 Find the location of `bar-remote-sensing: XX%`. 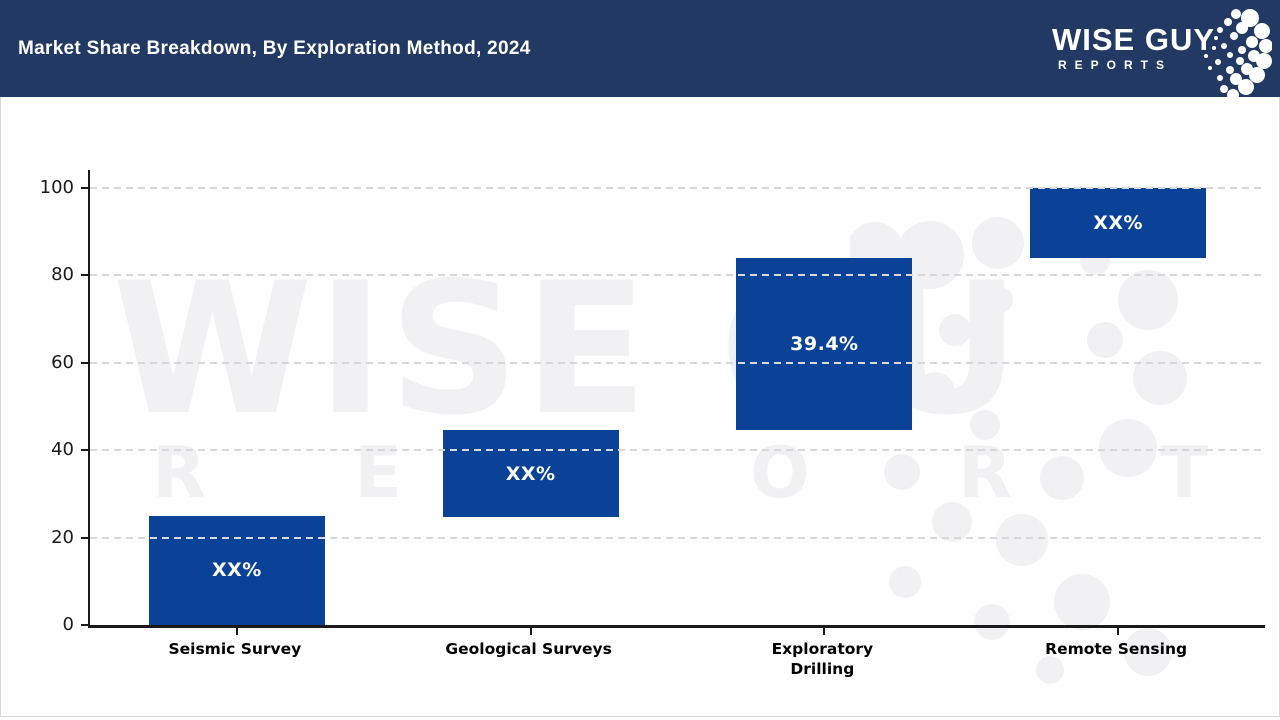

bar-remote-sensing: XX% is located at coordinates (1118, 223).